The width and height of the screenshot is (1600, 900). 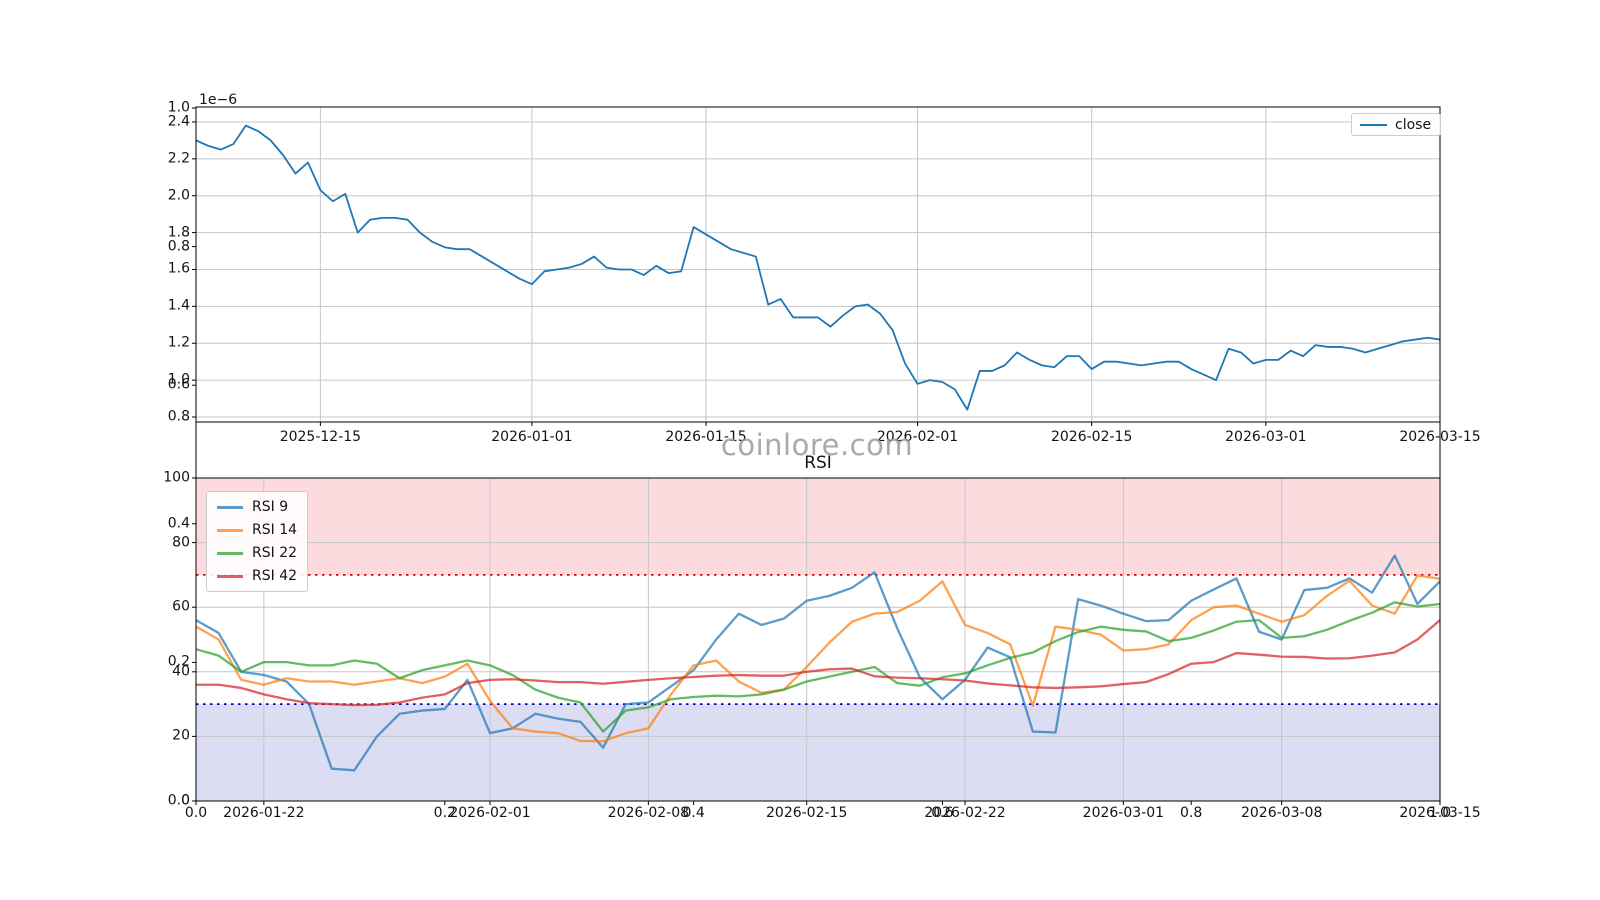 What do you see at coordinates (181, 606) in the screenshot?
I see `rsi-y-tick-label: 60` at bounding box center [181, 606].